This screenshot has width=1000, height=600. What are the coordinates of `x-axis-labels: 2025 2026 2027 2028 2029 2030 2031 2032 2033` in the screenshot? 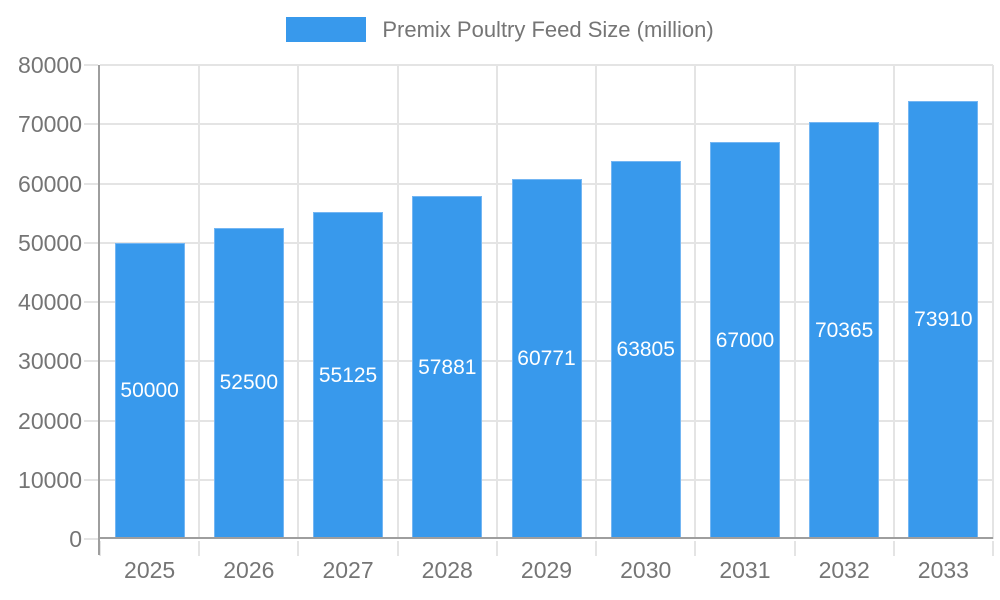 It's located at (546, 571).